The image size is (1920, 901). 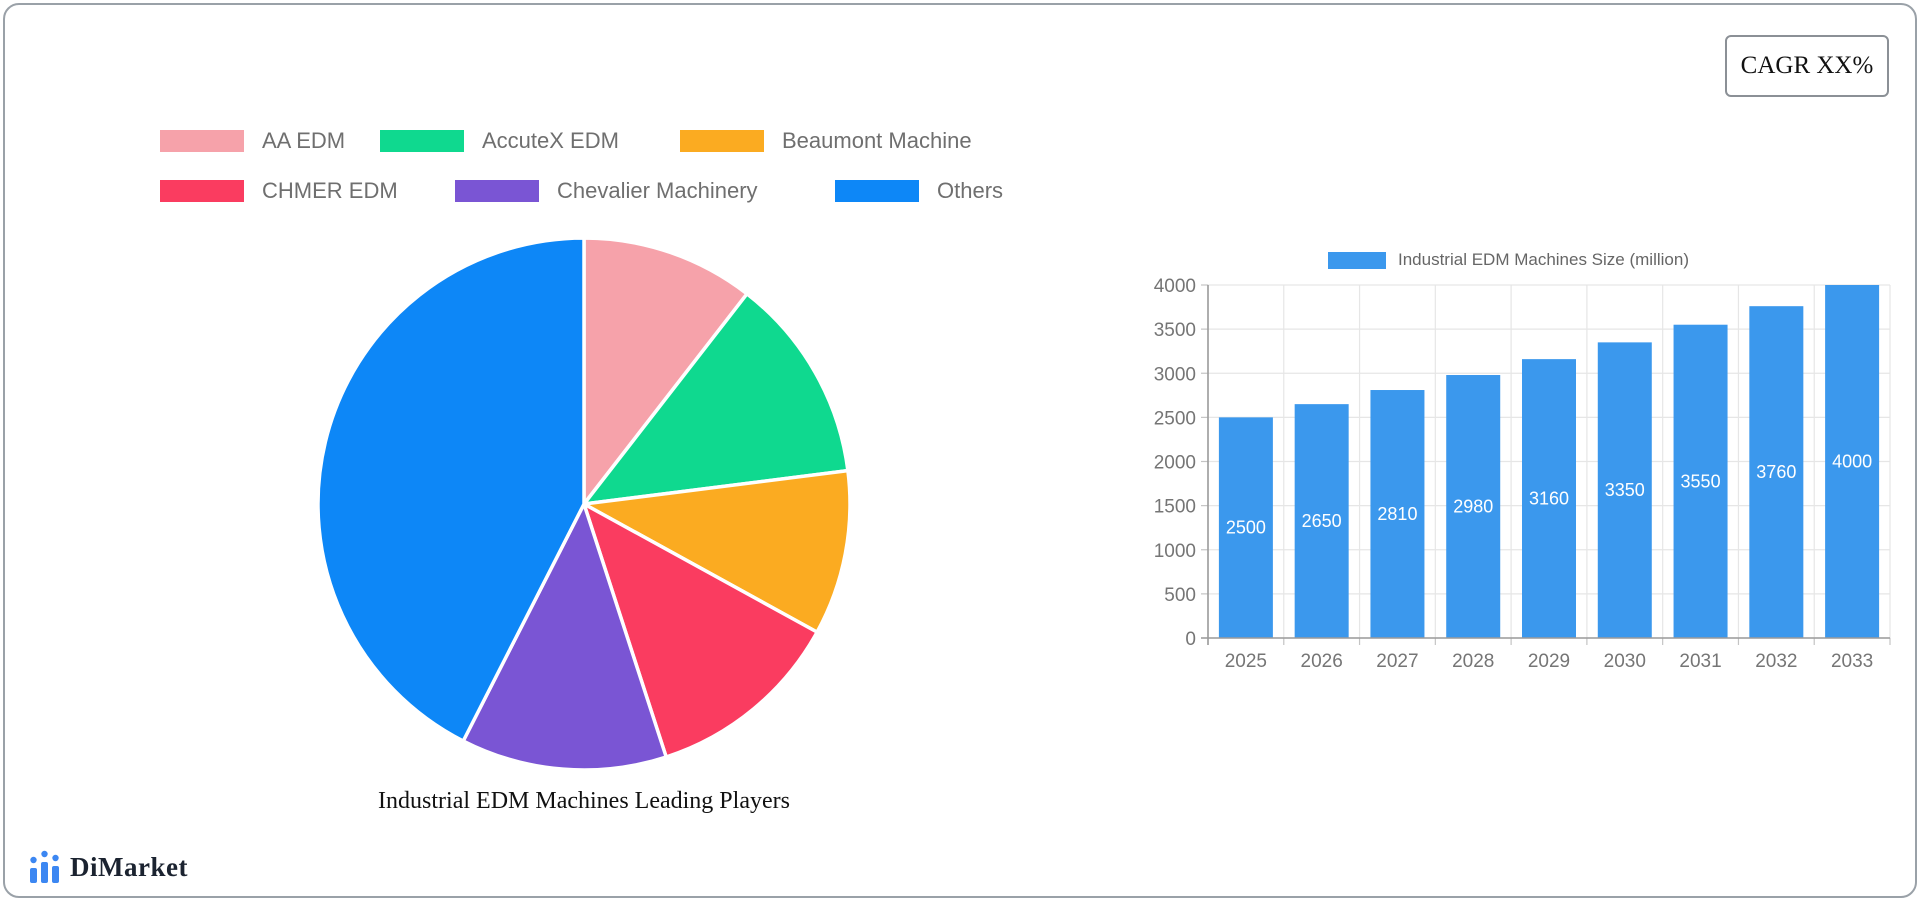 What do you see at coordinates (657, 190) in the screenshot?
I see `pie-legend-label: Chevalier Machinery` at bounding box center [657, 190].